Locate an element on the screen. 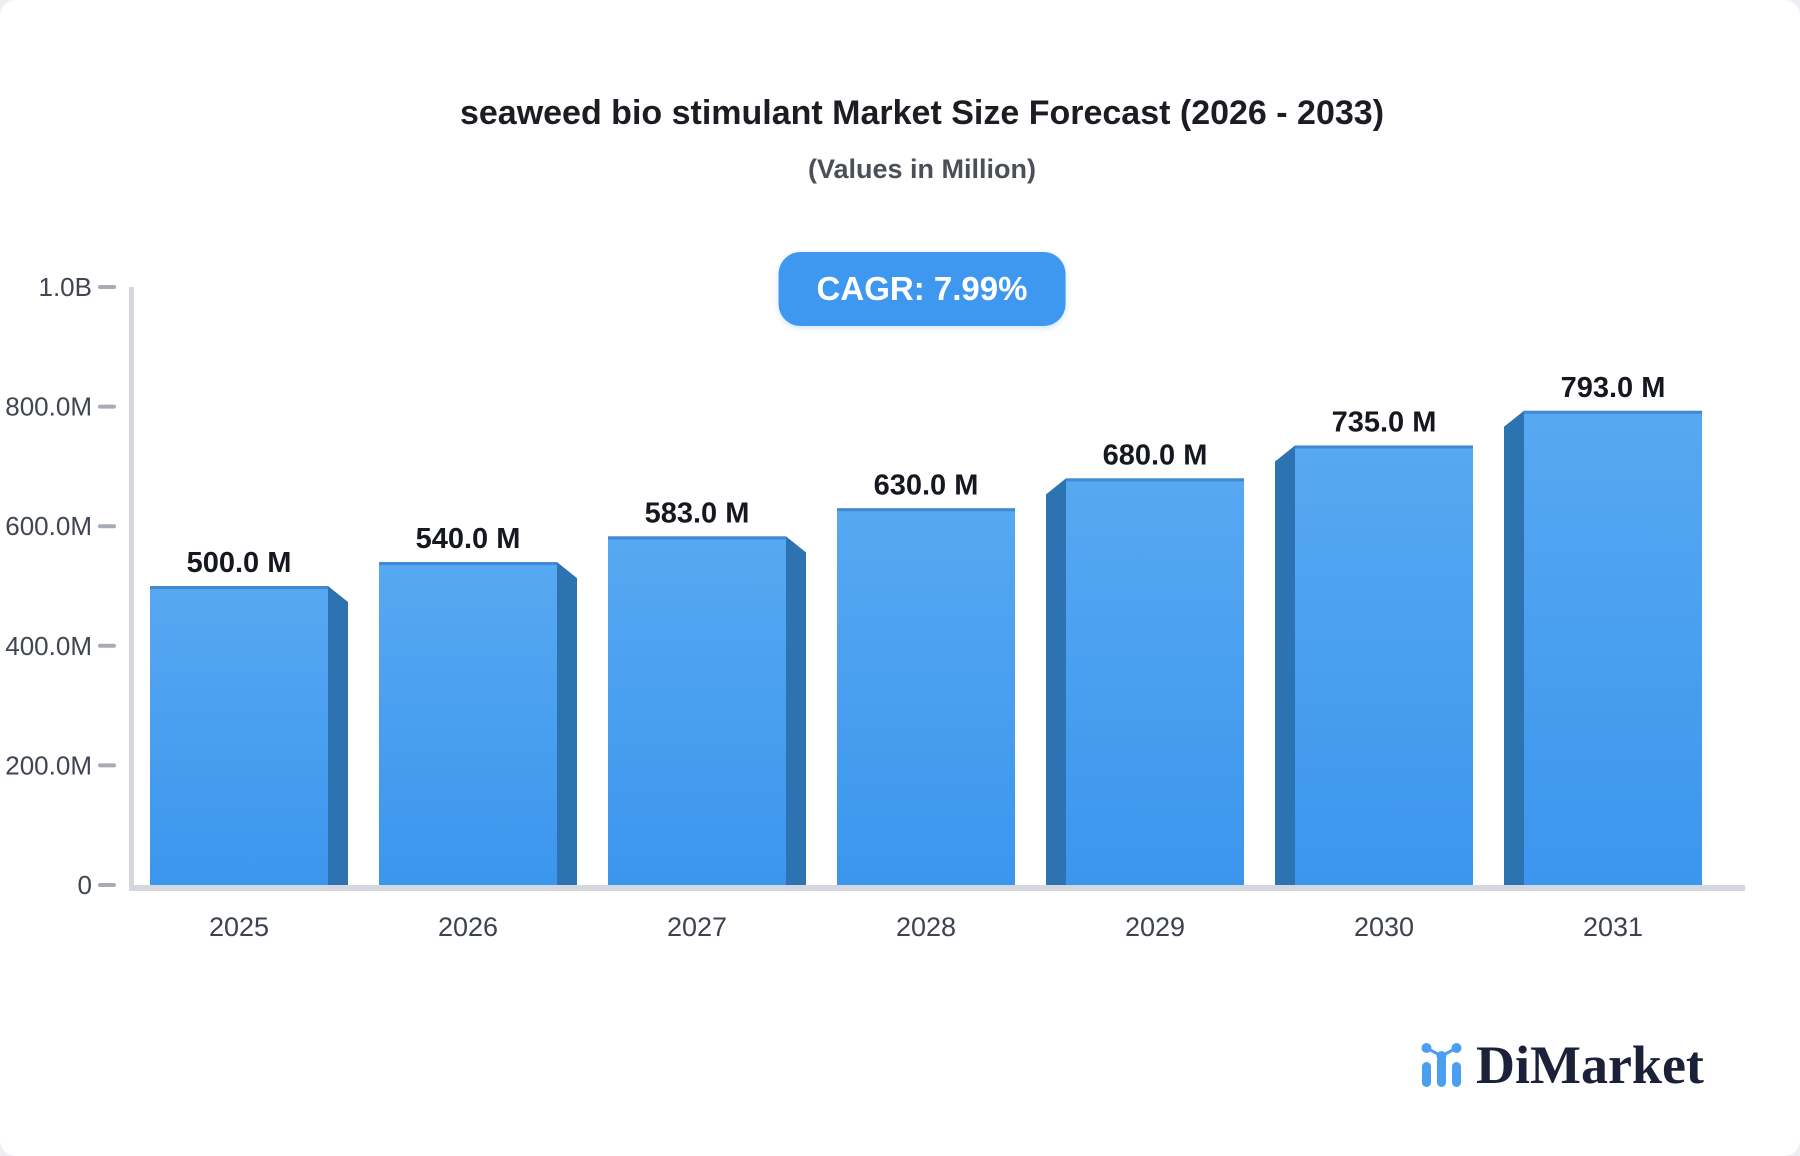 This screenshot has width=1800, height=1156. cagr-badge: CAGR: 7.99% is located at coordinates (922, 289).